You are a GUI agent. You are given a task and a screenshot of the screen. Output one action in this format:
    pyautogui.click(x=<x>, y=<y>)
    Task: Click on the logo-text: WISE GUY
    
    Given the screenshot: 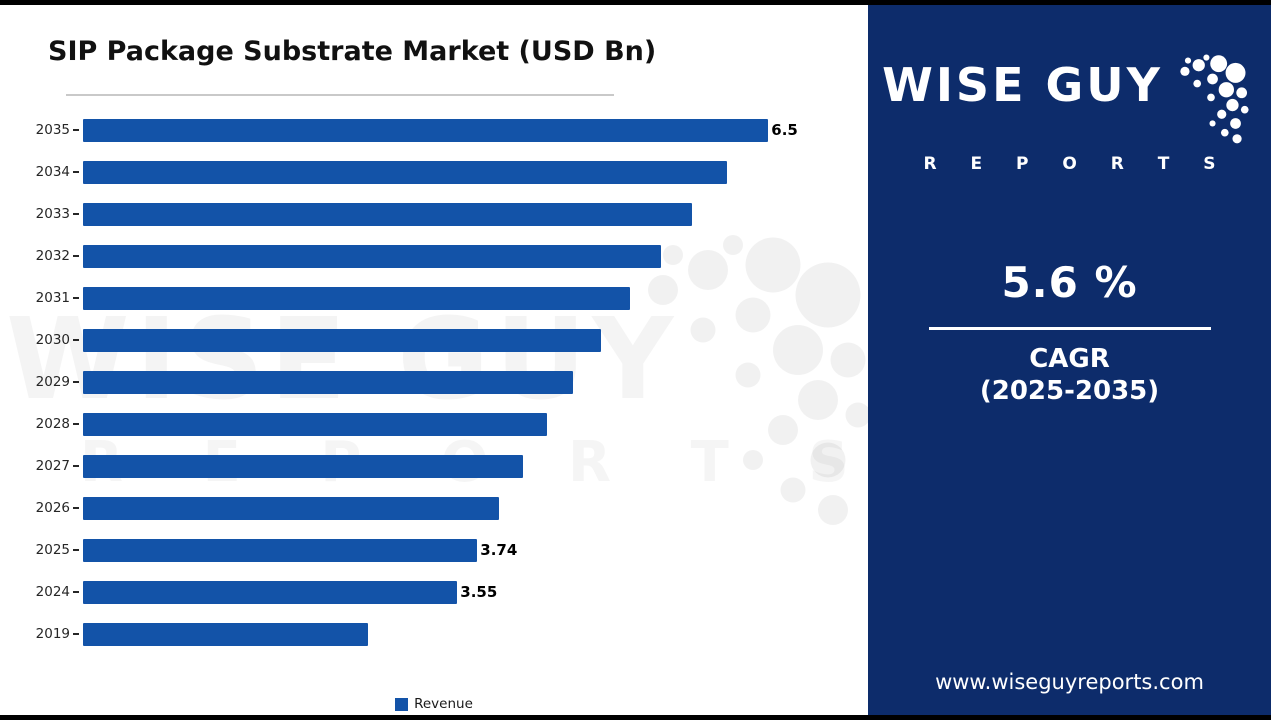 What is the action you would take?
    pyautogui.click(x=1022, y=85)
    